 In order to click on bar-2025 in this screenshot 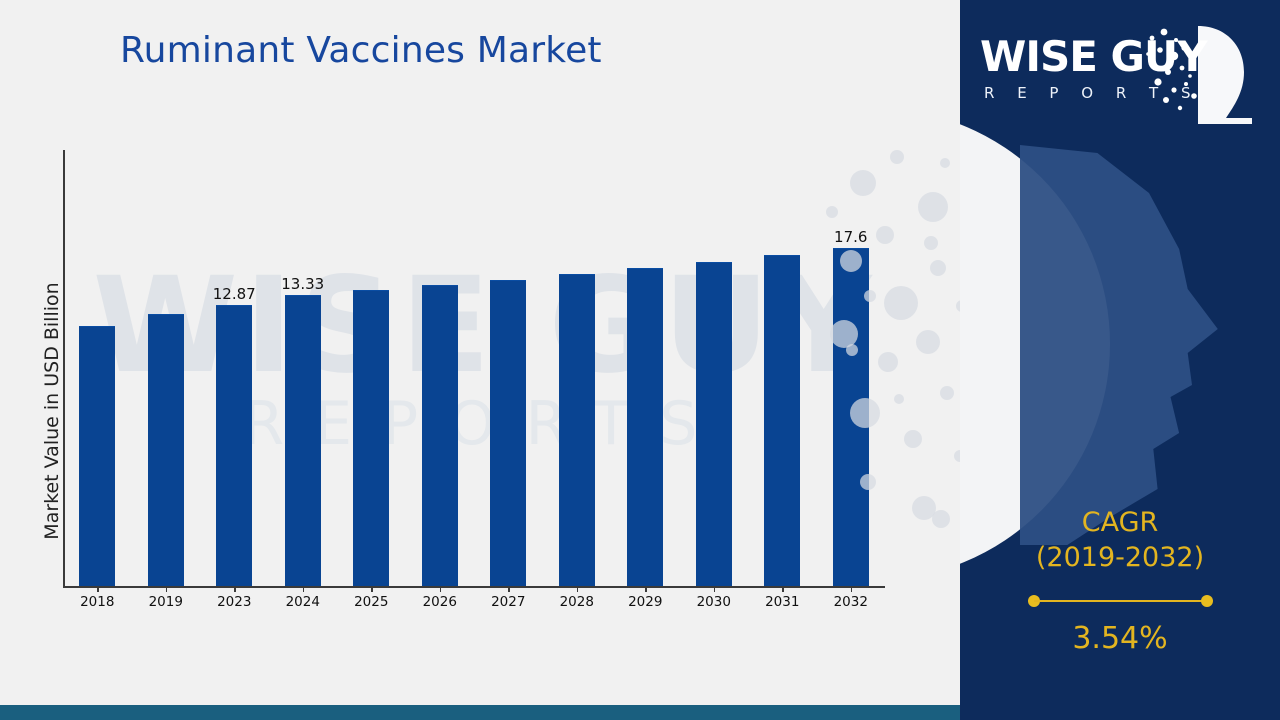, I will do `click(371, 368)`.